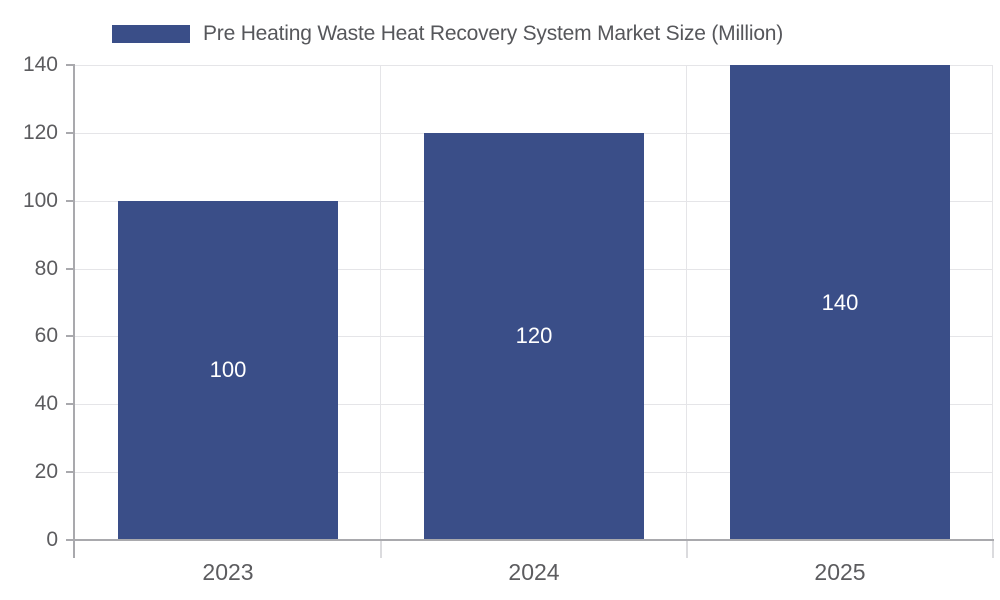 This screenshot has height=600, width=1000. I want to click on x-axis-label-2024: 2024, so click(534, 572).